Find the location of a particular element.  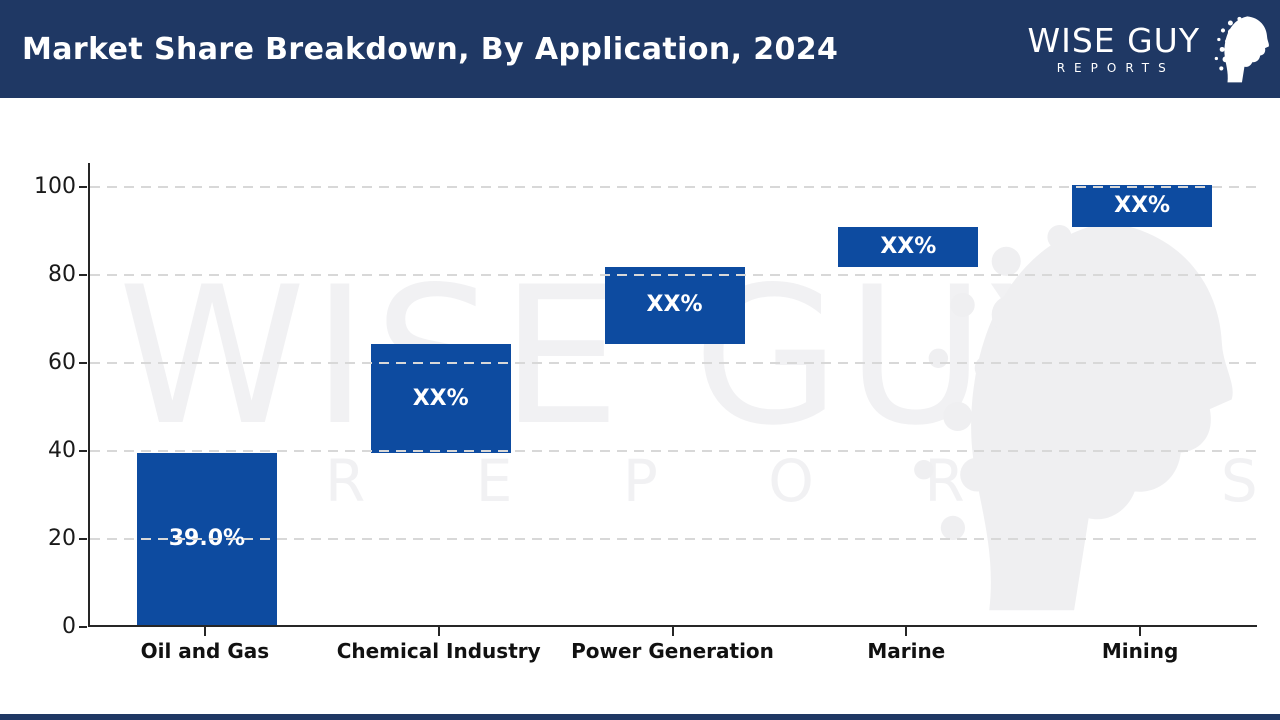

y-tick-label-0: 0 is located at coordinates (69, 626).